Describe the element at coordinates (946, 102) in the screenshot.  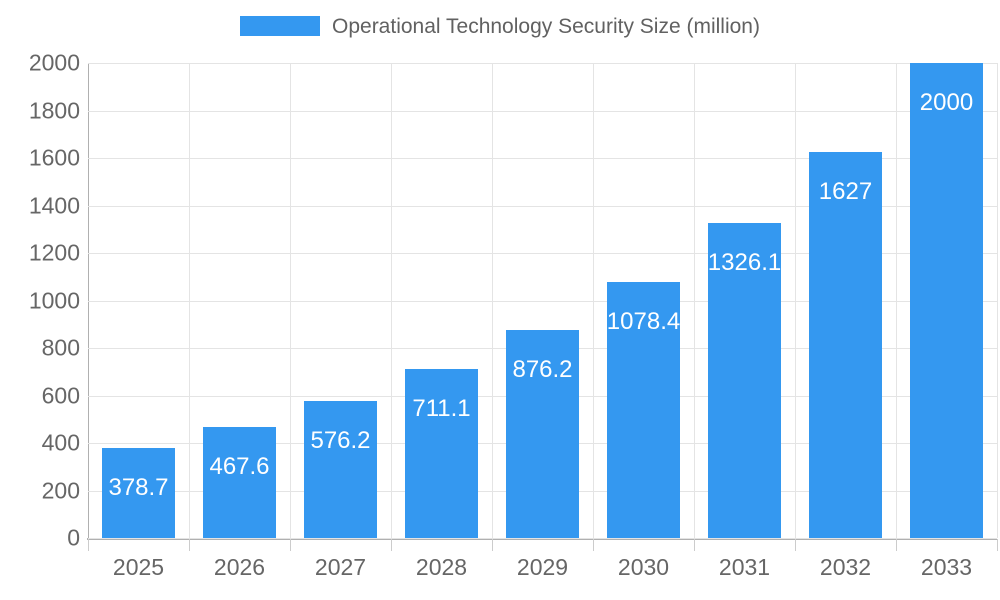
I see `bar-value-label: 2000` at that location.